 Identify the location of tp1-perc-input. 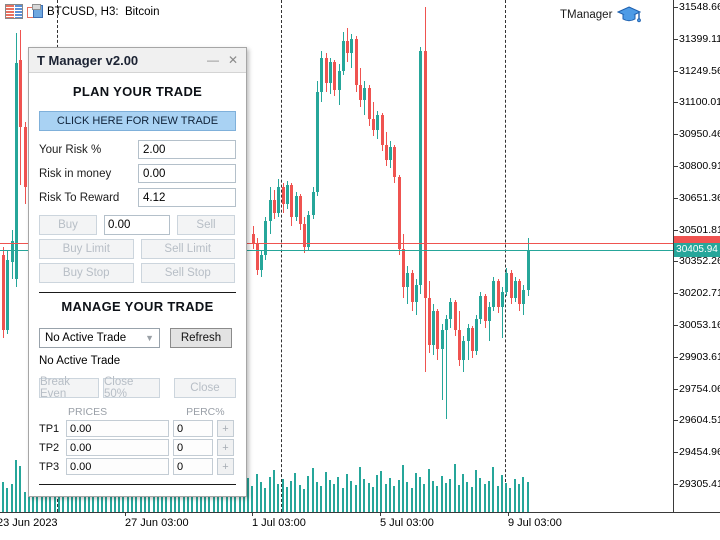
(193, 428).